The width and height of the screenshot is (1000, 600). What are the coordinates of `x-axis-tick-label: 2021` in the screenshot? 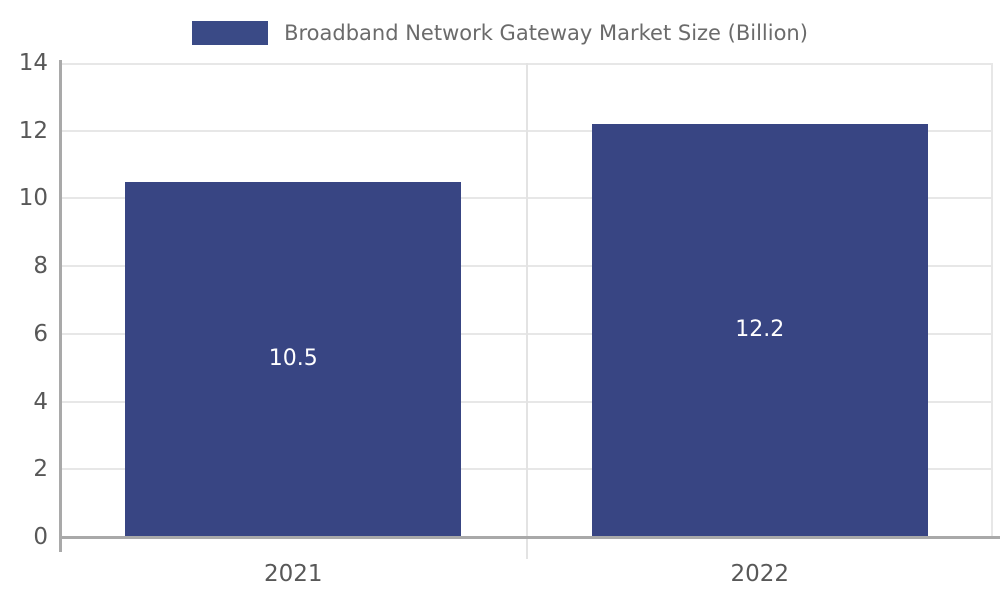 It's located at (293, 574).